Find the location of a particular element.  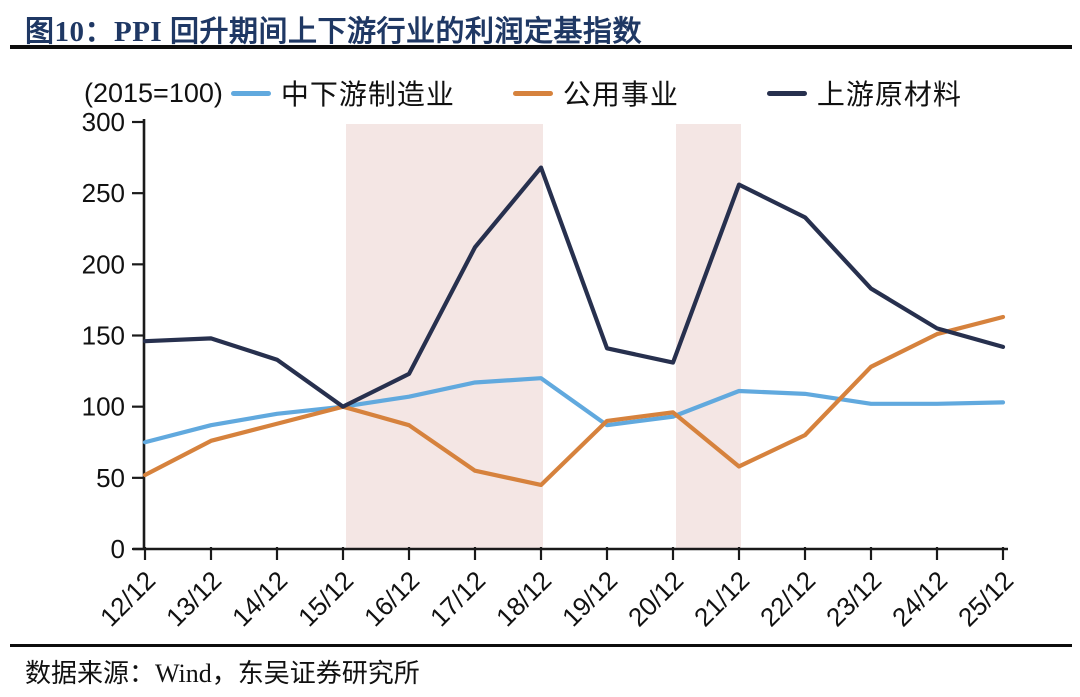

legend-line-swatch-navy is located at coordinates (786, 93).